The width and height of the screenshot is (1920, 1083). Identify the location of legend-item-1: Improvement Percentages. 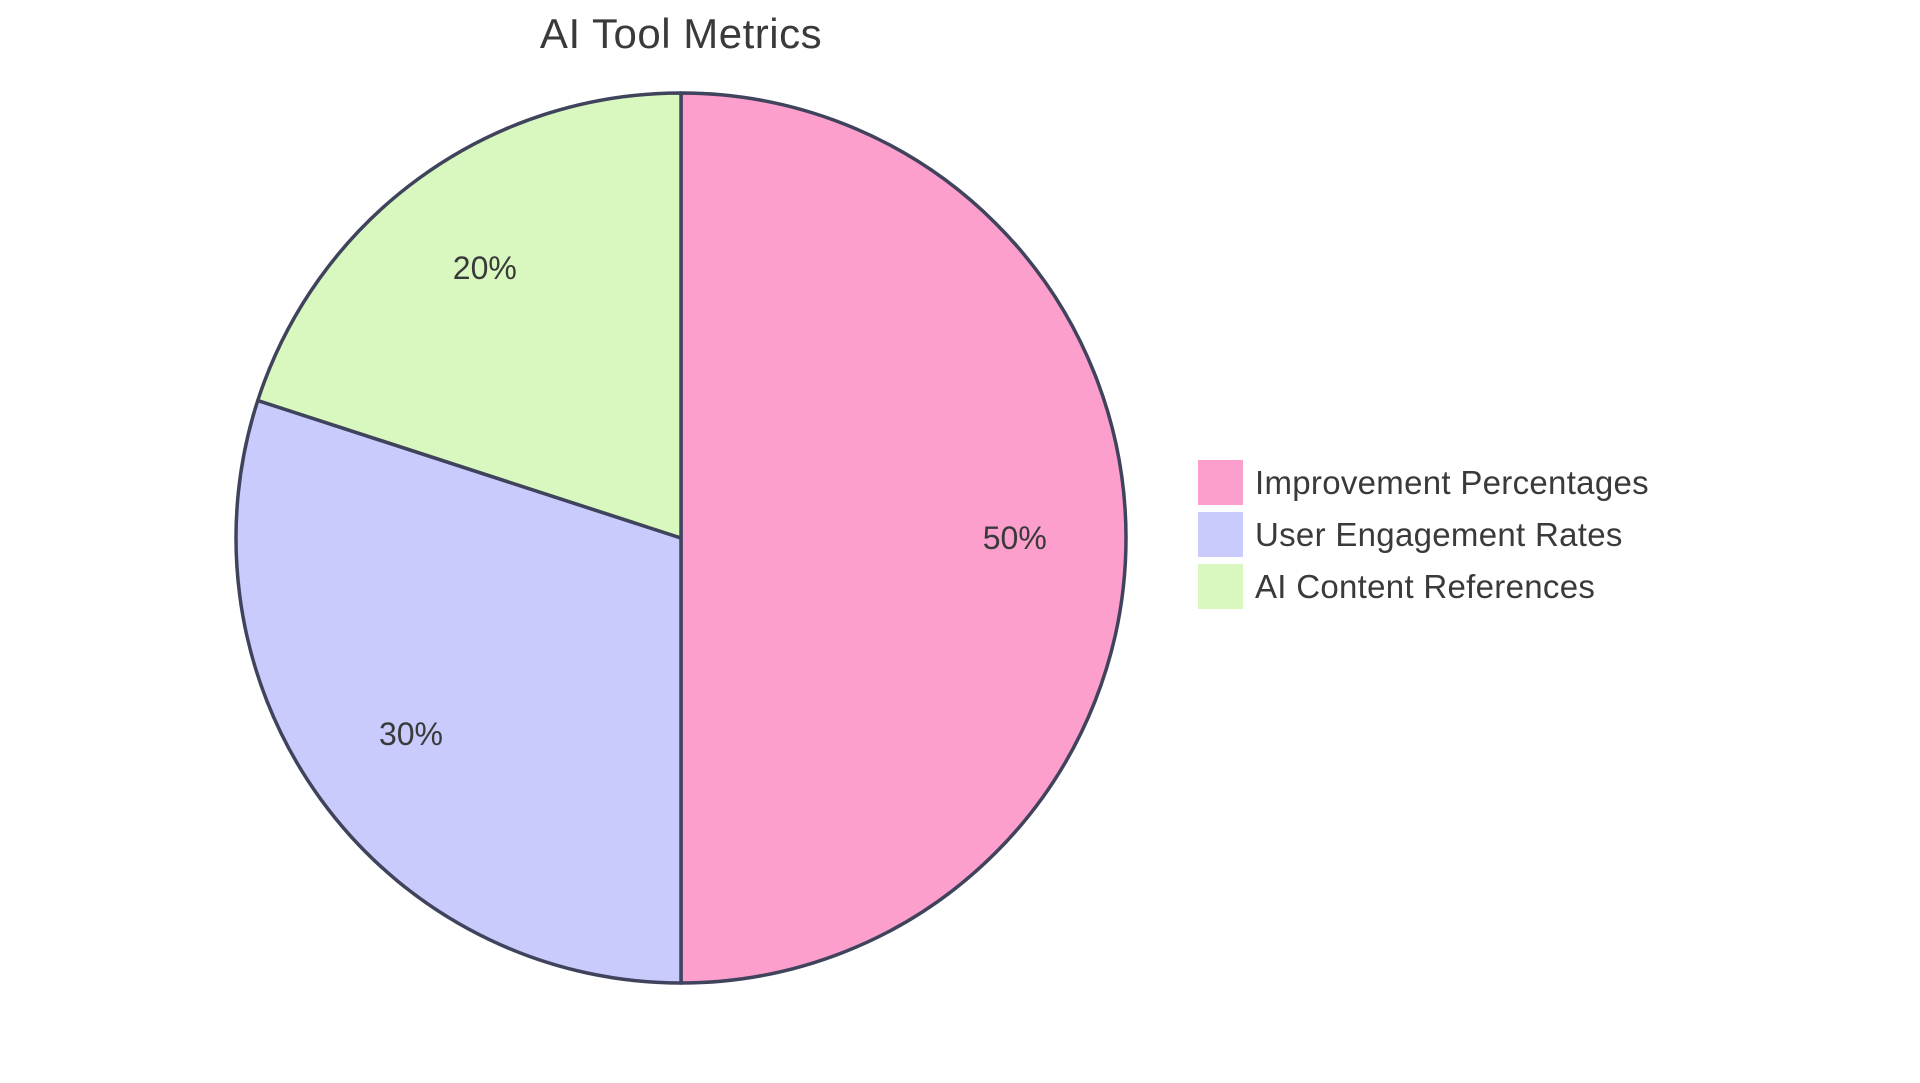
(1423, 482).